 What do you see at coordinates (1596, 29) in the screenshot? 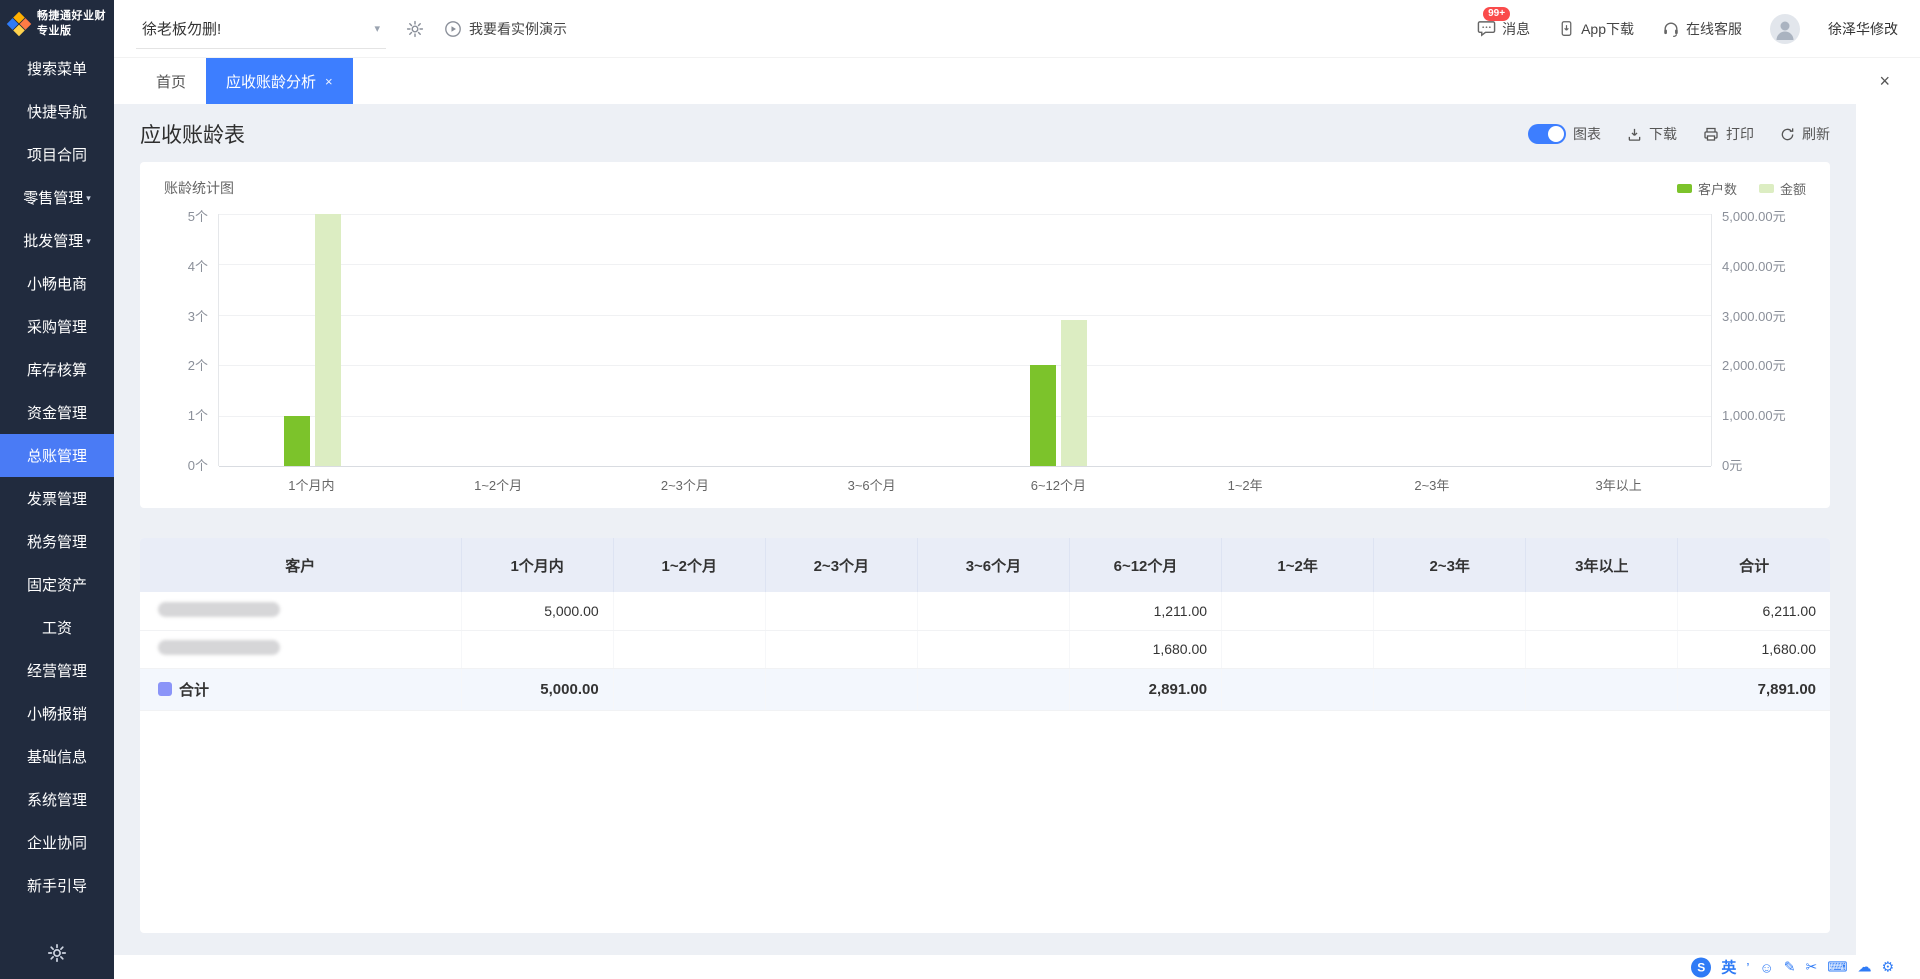
I see `app-download-button: App下载` at bounding box center [1596, 29].